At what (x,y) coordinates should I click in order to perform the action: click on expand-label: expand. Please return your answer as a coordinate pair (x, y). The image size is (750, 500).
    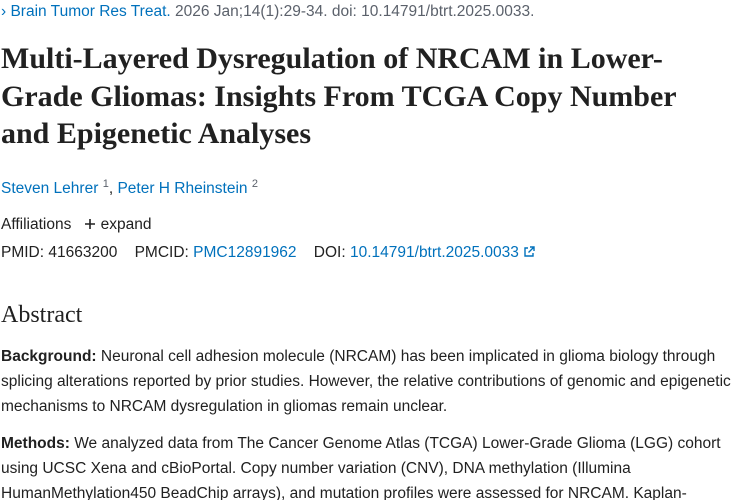
    Looking at the image, I should click on (126, 224).